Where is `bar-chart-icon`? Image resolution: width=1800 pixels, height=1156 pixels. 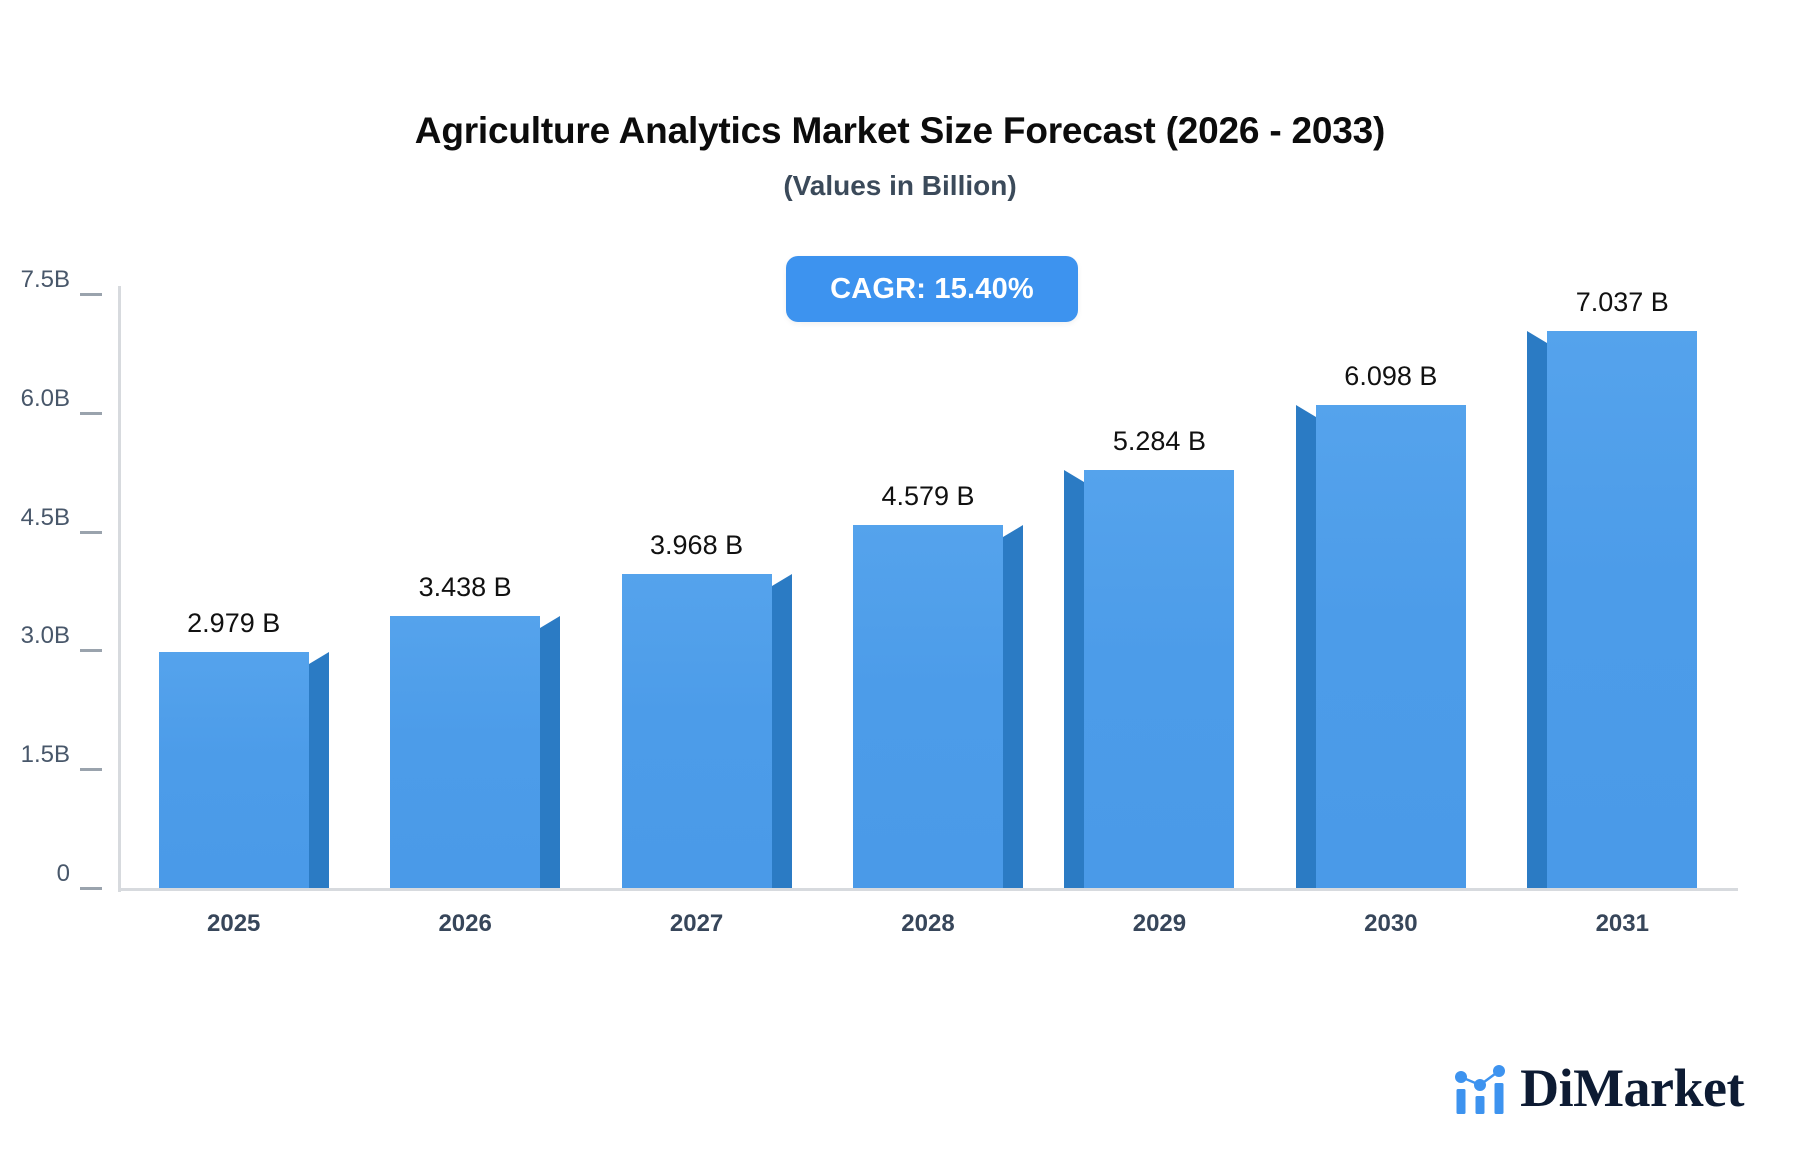 bar-chart-icon is located at coordinates (1480, 1088).